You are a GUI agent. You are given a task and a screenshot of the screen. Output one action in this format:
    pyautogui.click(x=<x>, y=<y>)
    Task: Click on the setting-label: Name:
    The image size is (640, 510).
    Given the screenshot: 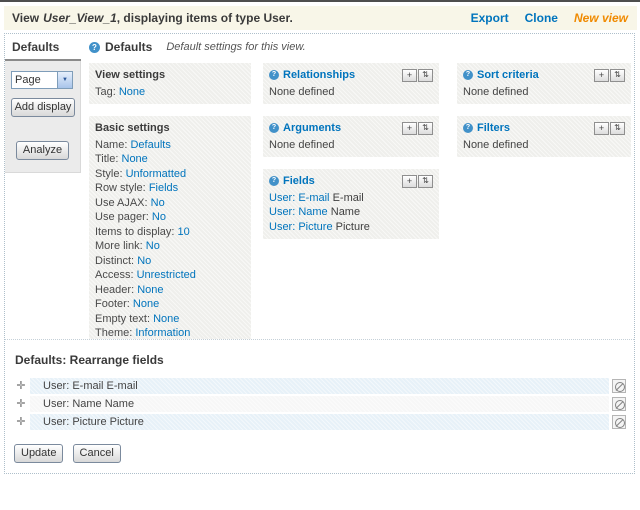 What is the action you would take?
    pyautogui.click(x=111, y=144)
    